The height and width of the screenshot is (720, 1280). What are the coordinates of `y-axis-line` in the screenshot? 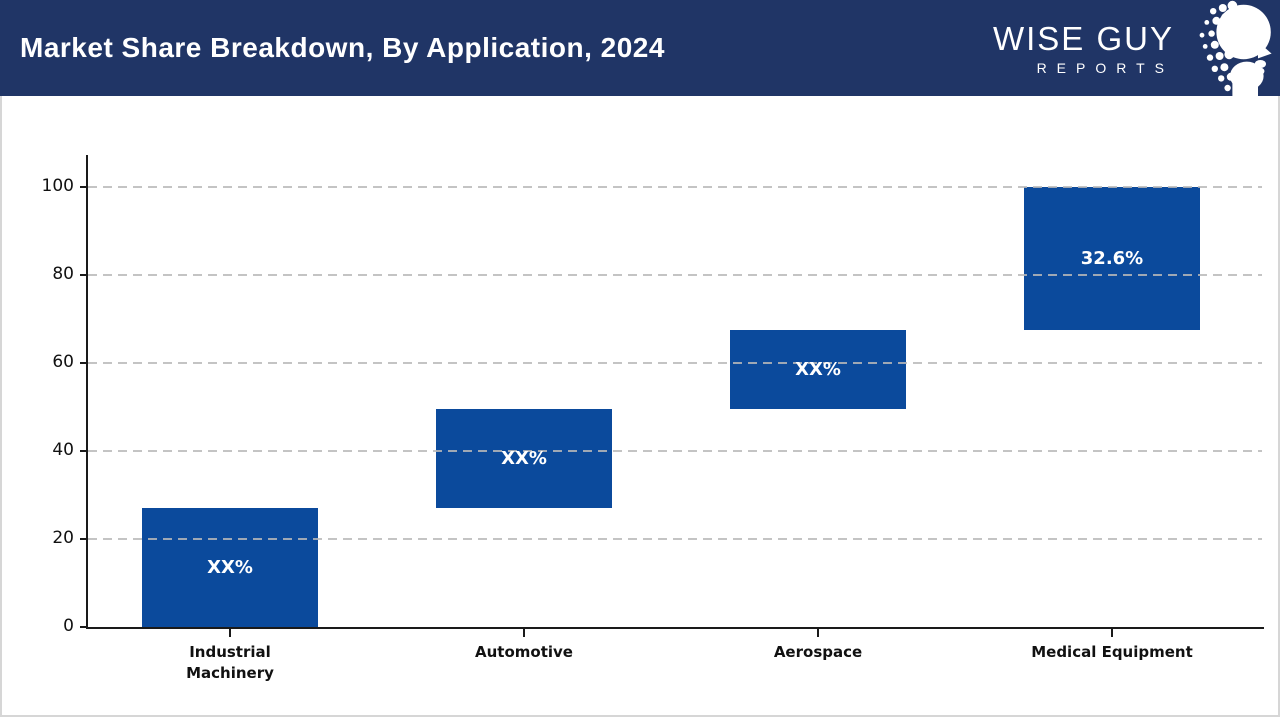 It's located at (87, 392).